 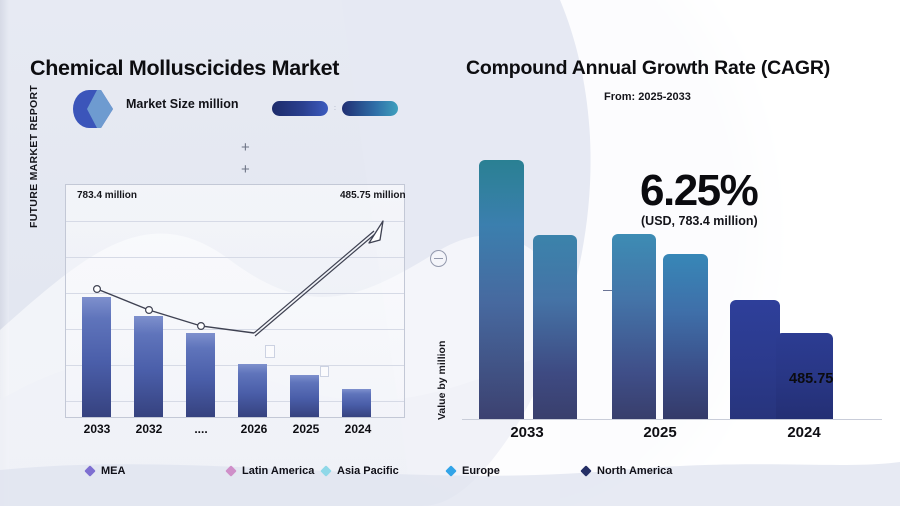 I want to click on bar-2025-front, so click(x=634, y=327).